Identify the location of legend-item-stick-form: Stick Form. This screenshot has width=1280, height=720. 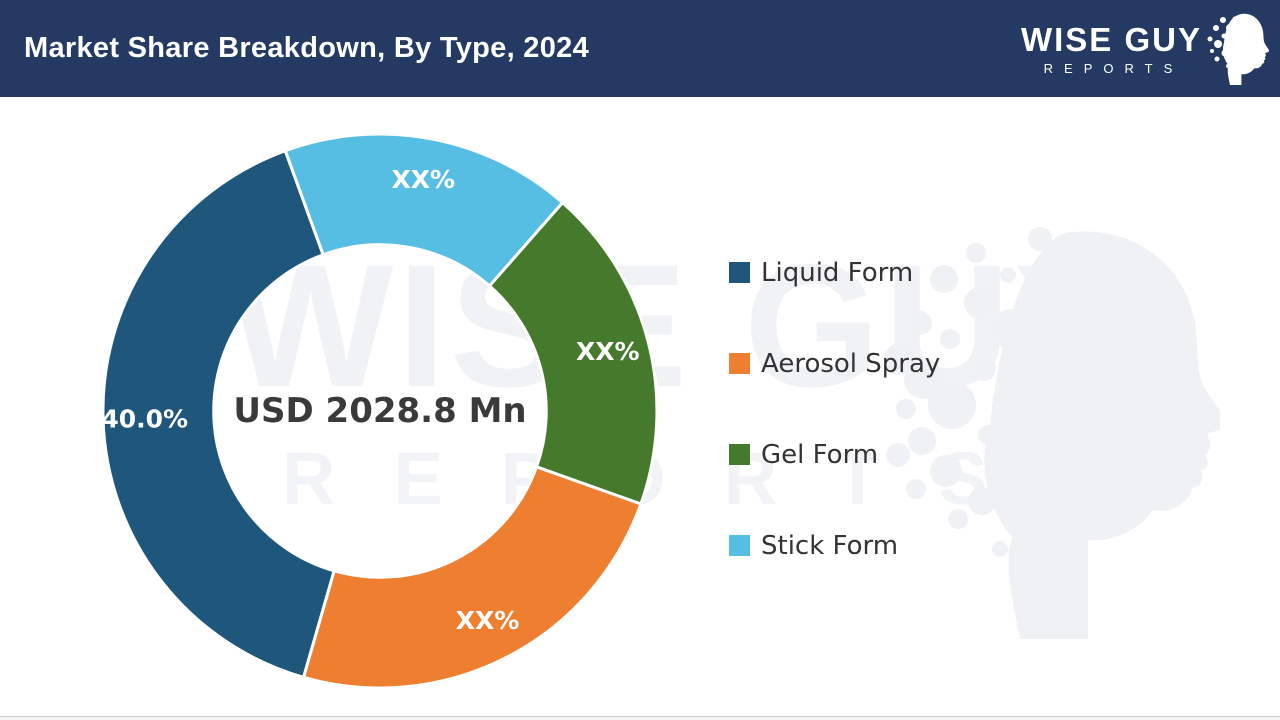
(834, 545).